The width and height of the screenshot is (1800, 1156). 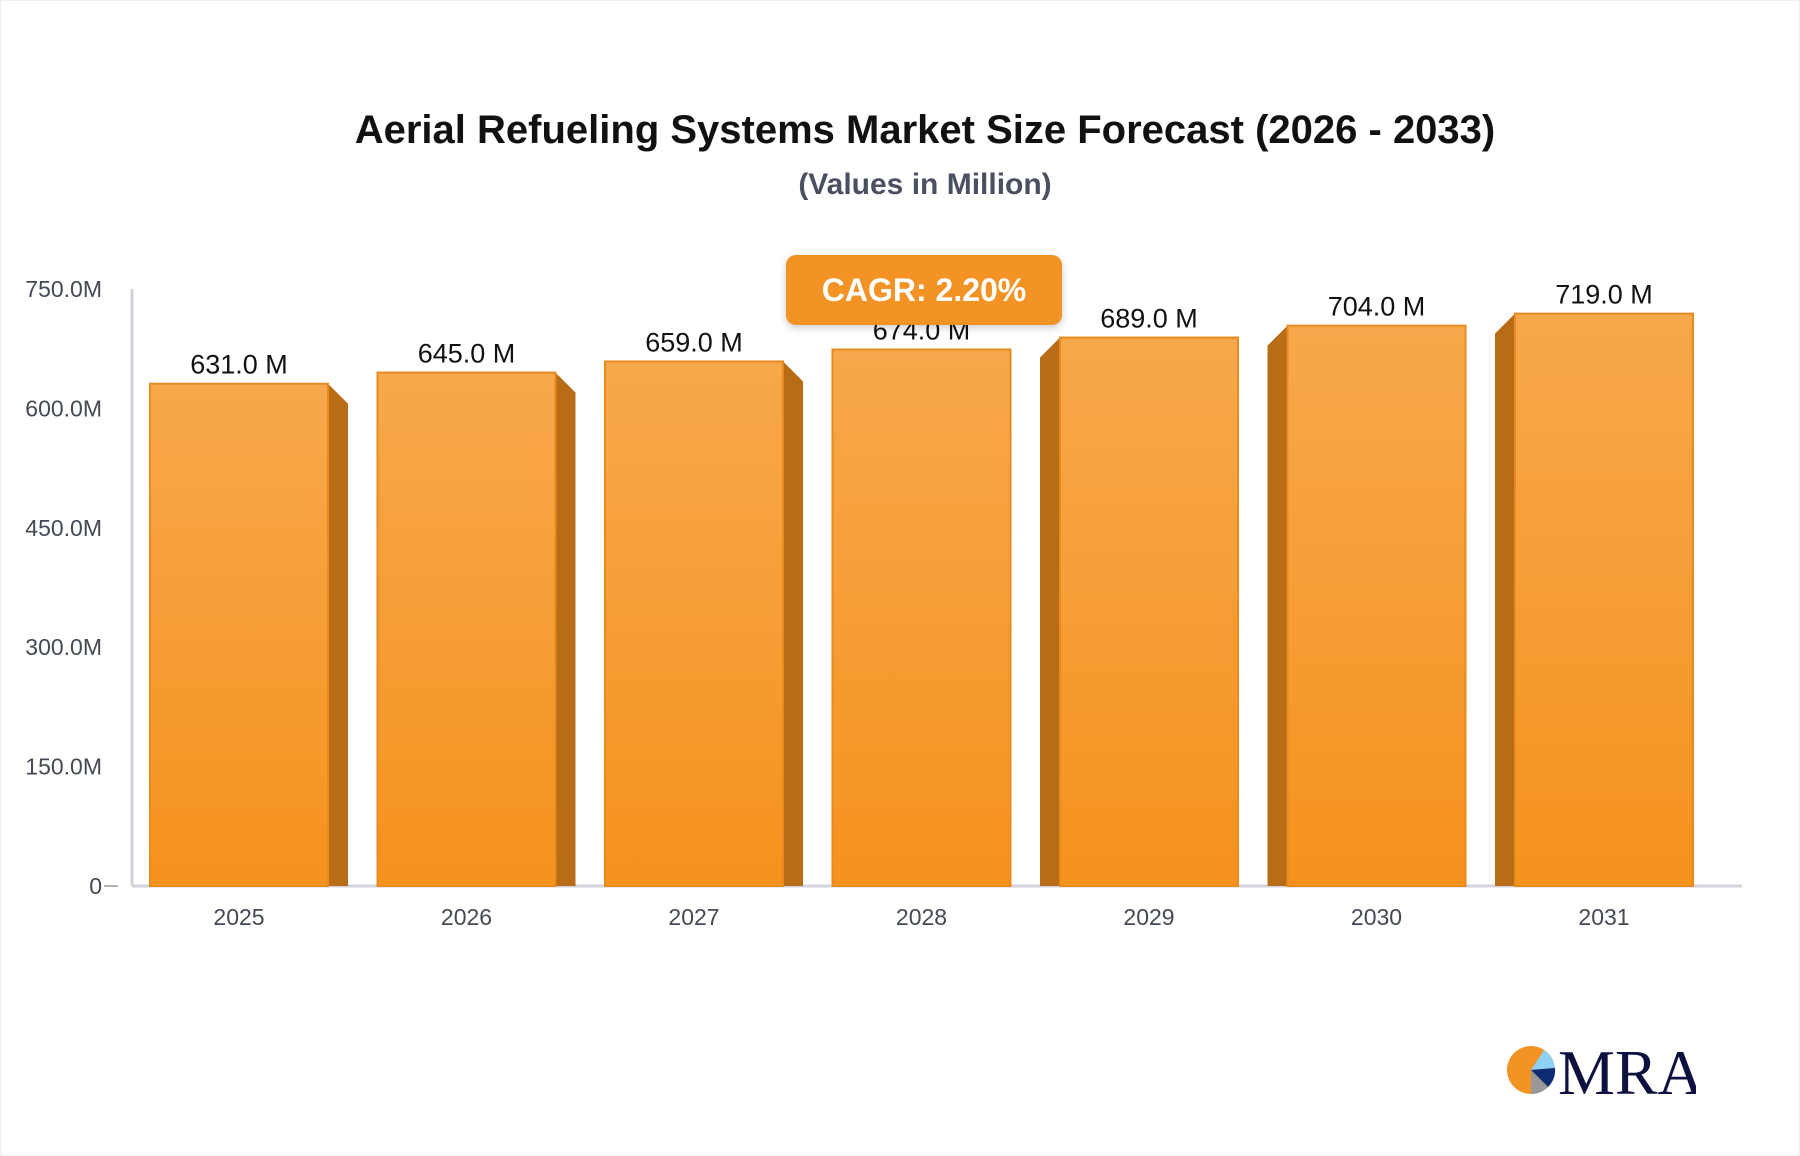 I want to click on y-tick-label: 300.0M, so click(x=63, y=647).